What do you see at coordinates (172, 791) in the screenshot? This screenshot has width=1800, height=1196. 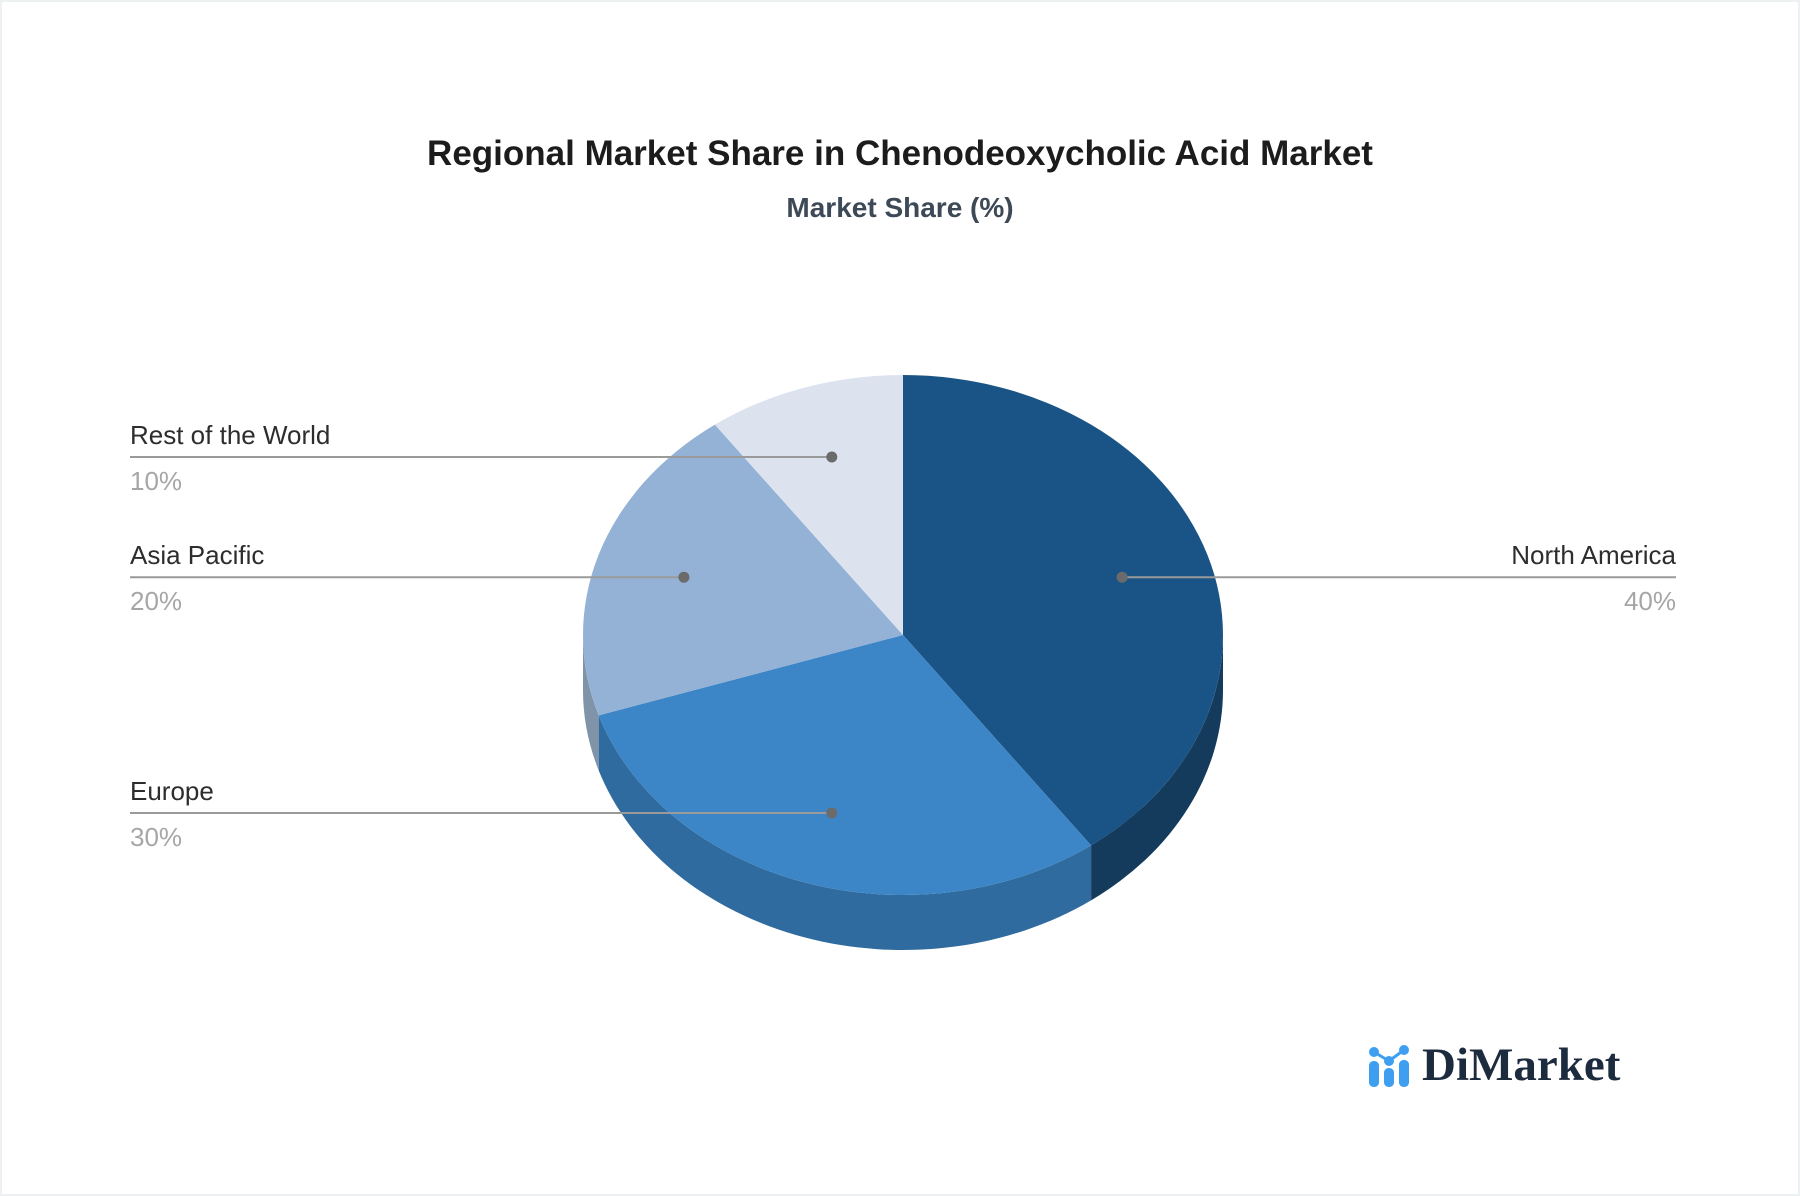 I see `callout-label: Europe` at bounding box center [172, 791].